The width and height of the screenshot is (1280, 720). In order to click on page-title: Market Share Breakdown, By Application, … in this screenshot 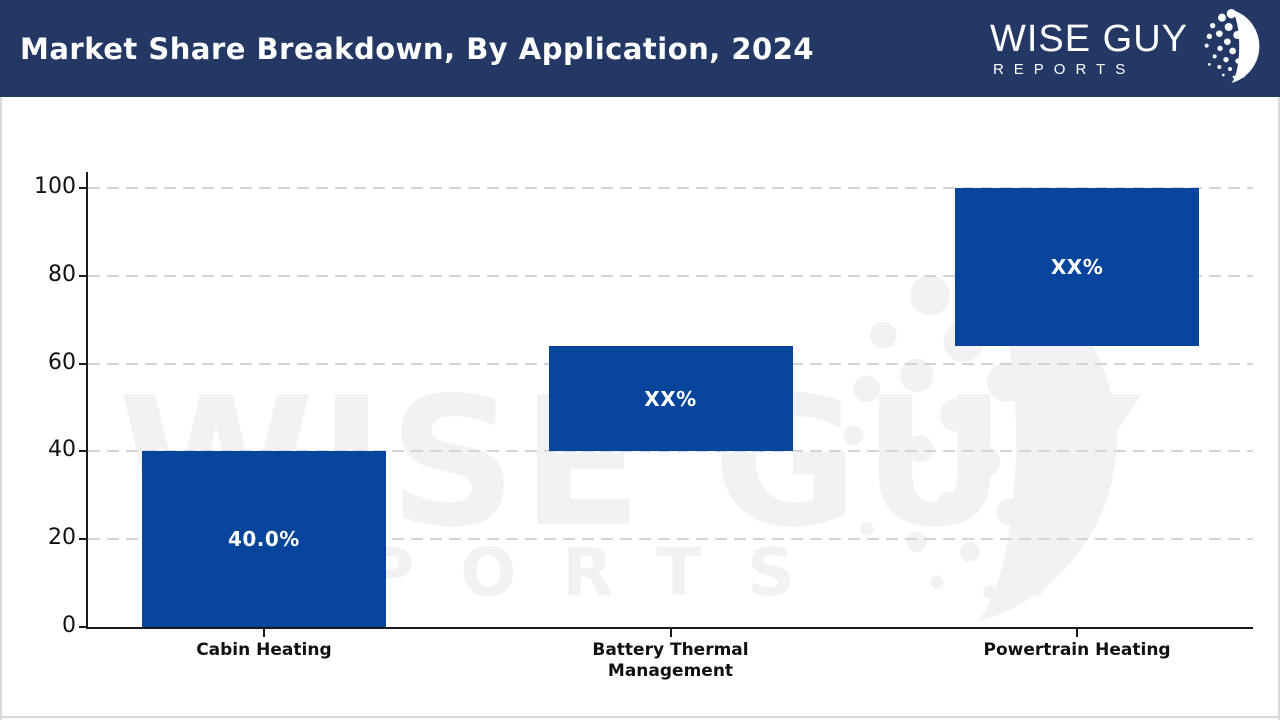, I will do `click(417, 48)`.